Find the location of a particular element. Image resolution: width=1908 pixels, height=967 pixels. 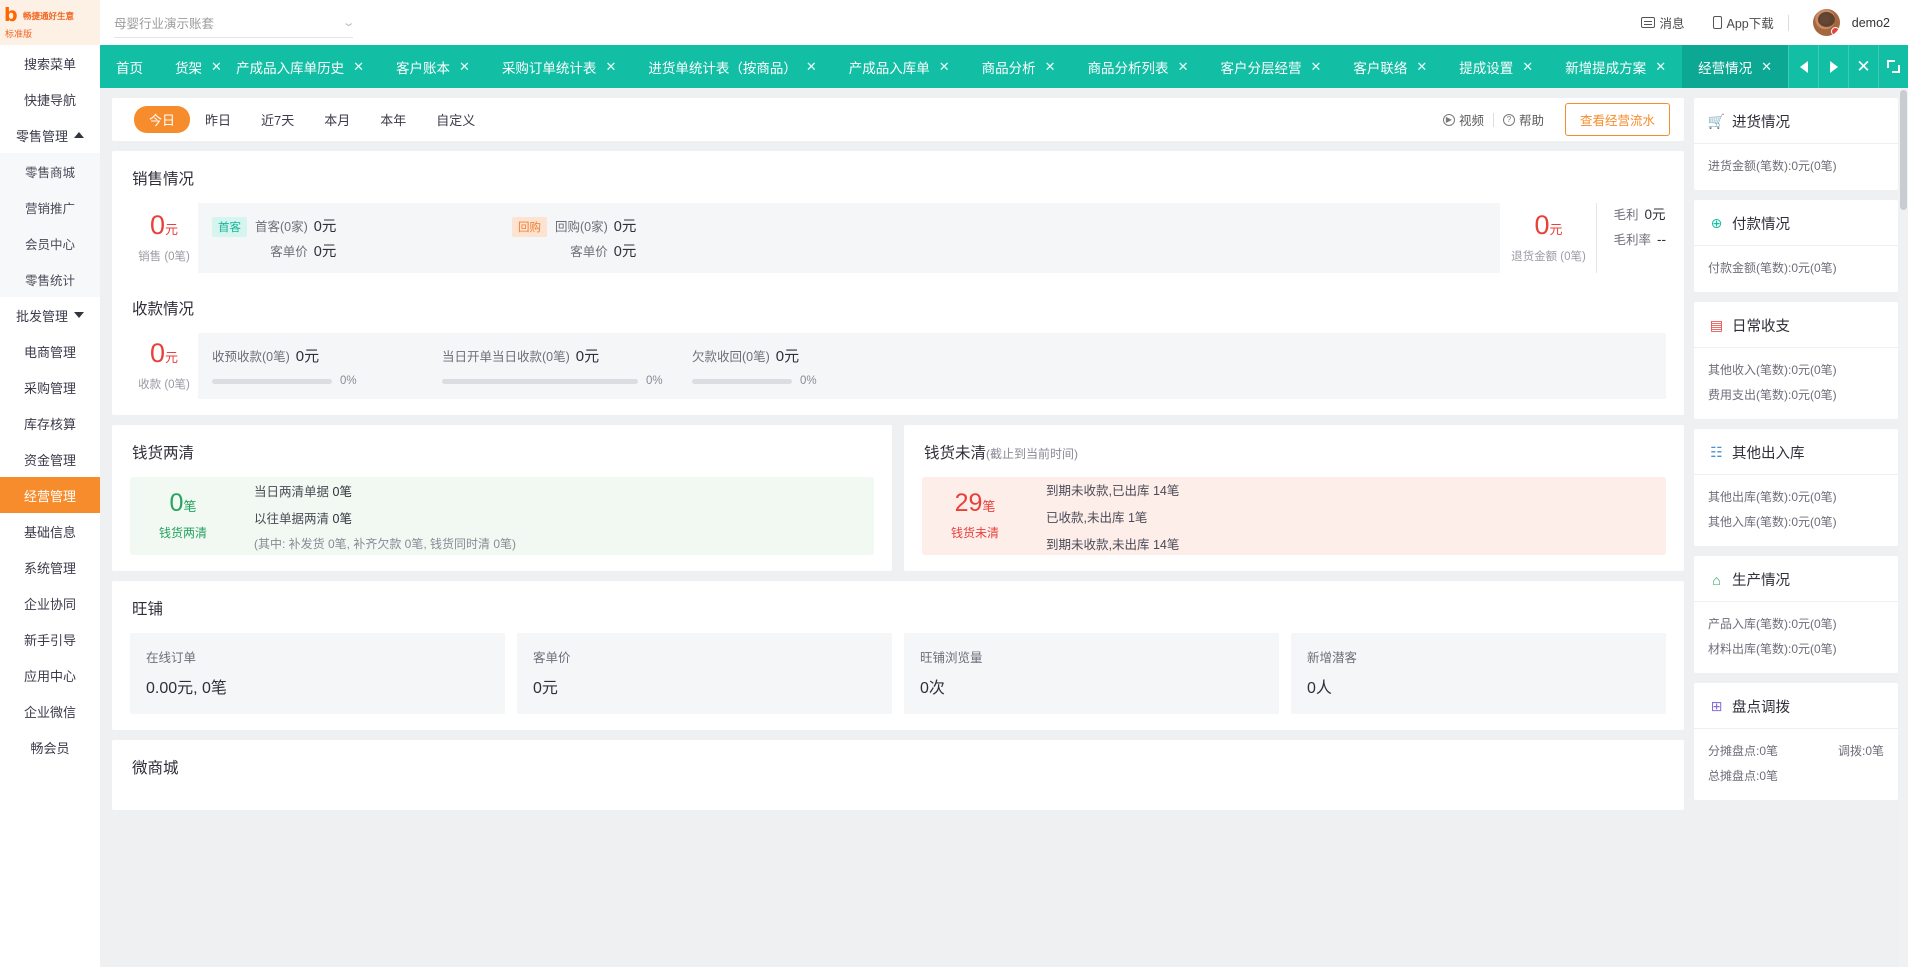

account-selector: 母婴行业演示账套 ⌄ is located at coordinates (234, 23).